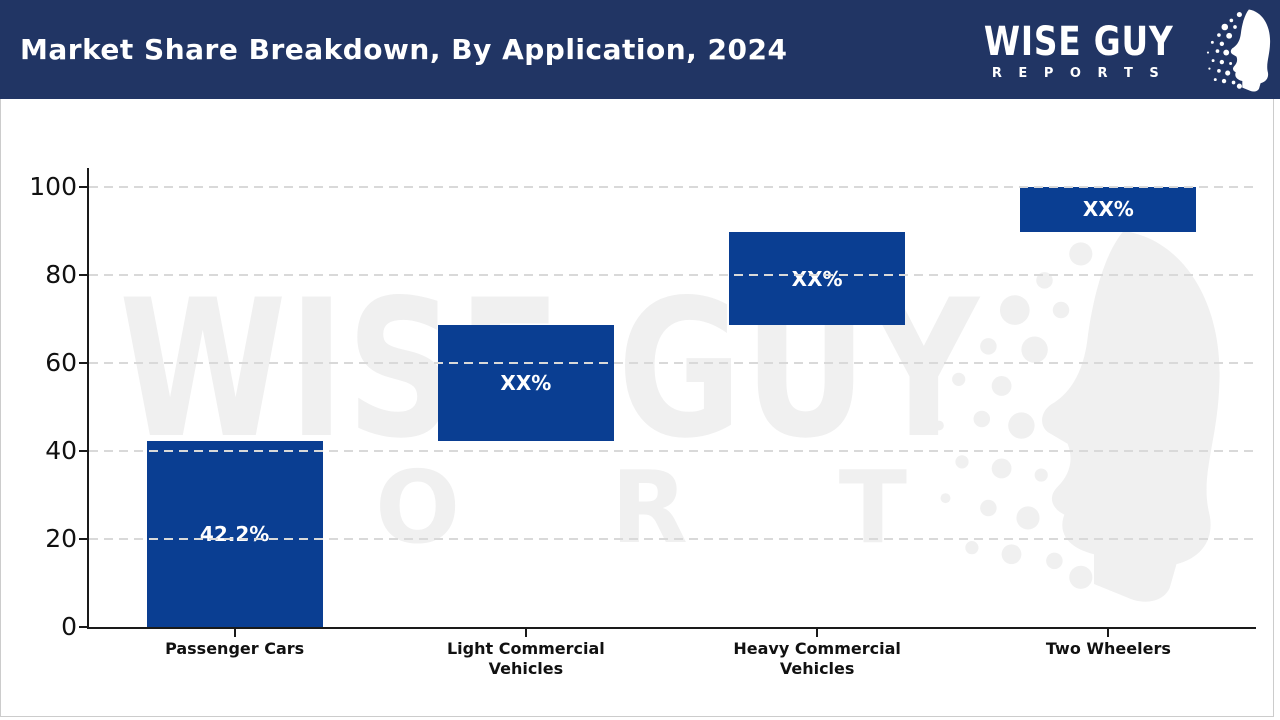  What do you see at coordinates (61, 362) in the screenshot?
I see `y-tick-label: 60` at bounding box center [61, 362].